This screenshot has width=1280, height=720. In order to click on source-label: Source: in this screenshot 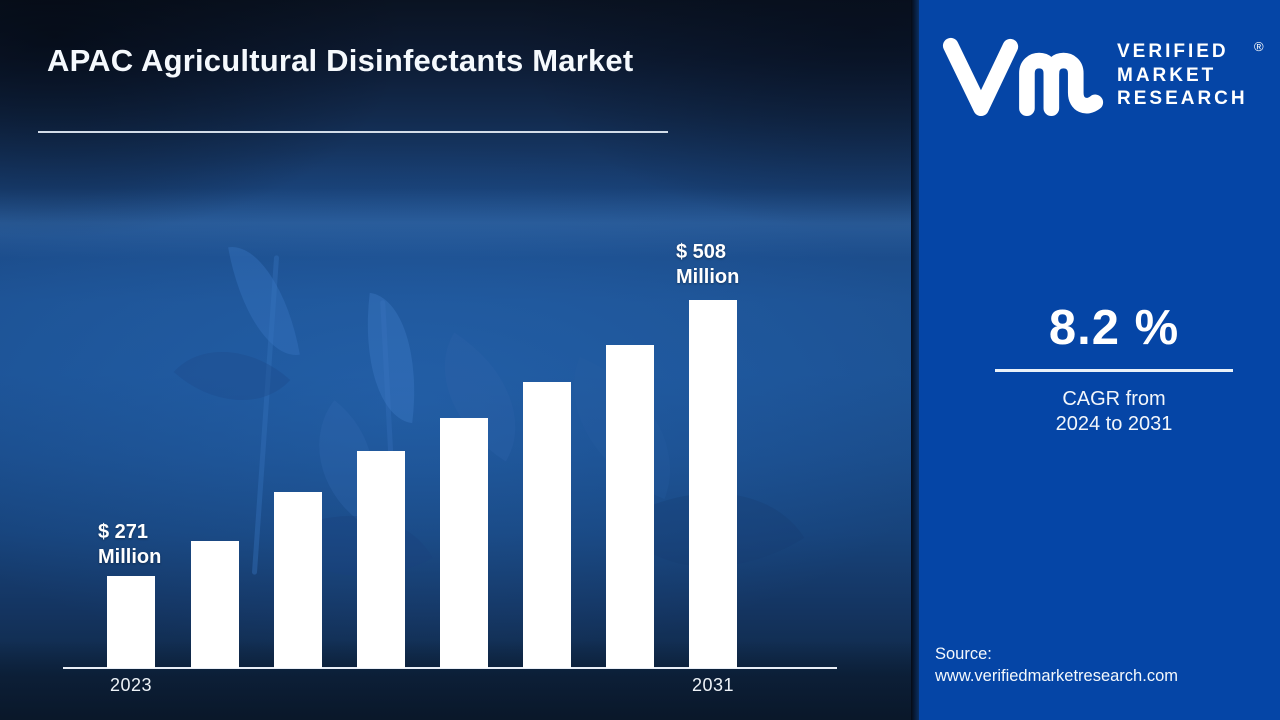, I will do `click(963, 654)`.